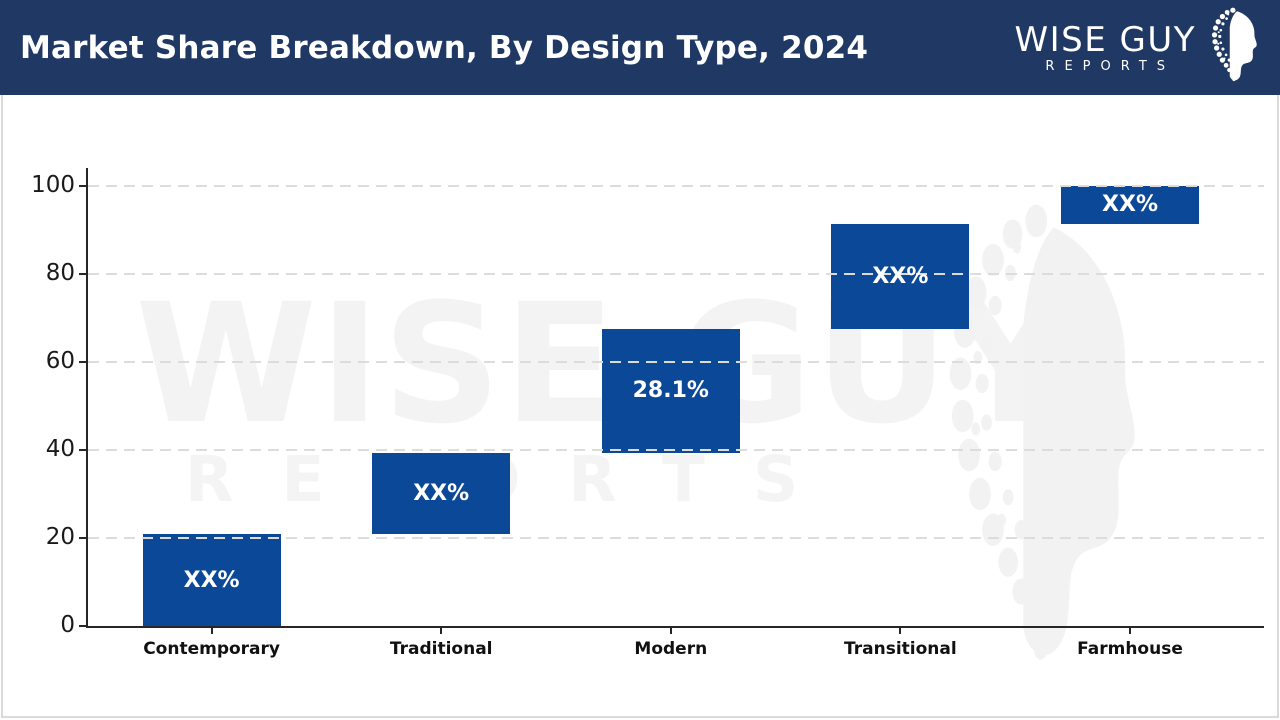  What do you see at coordinates (67, 625) in the screenshot?
I see `y-tick-label: 0` at bounding box center [67, 625].